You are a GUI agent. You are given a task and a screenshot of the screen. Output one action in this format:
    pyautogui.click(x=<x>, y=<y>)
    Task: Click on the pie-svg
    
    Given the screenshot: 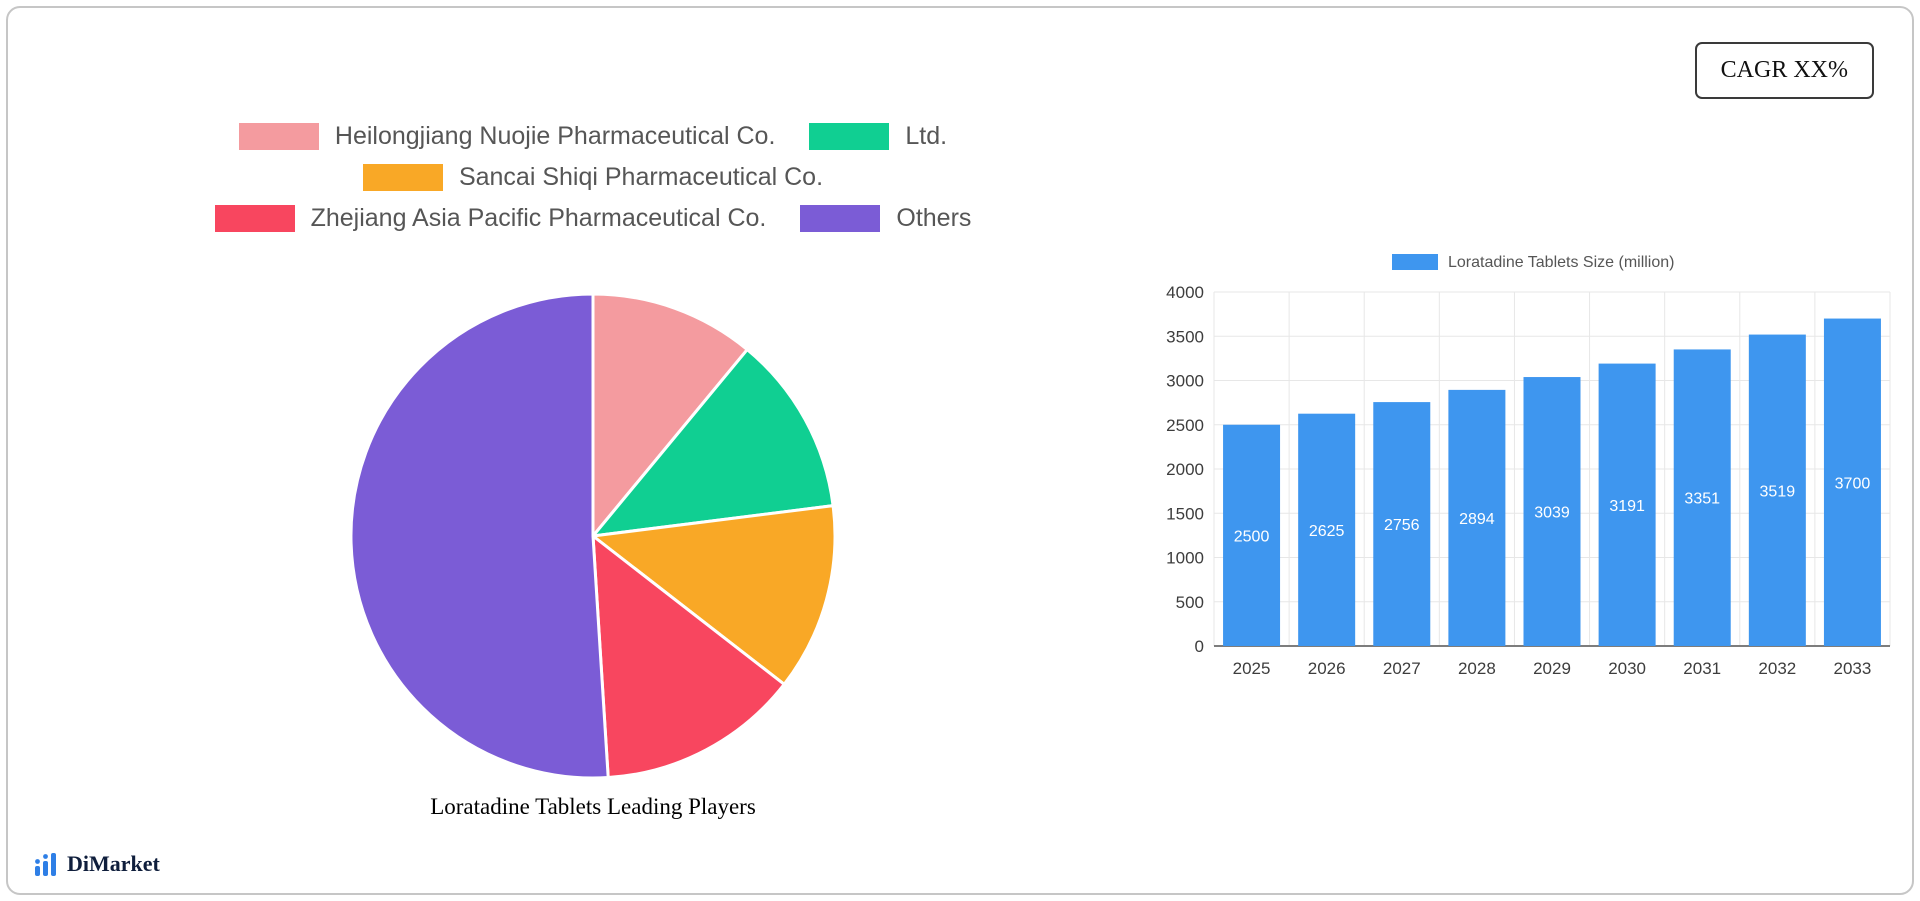 What is the action you would take?
    pyautogui.click(x=593, y=536)
    